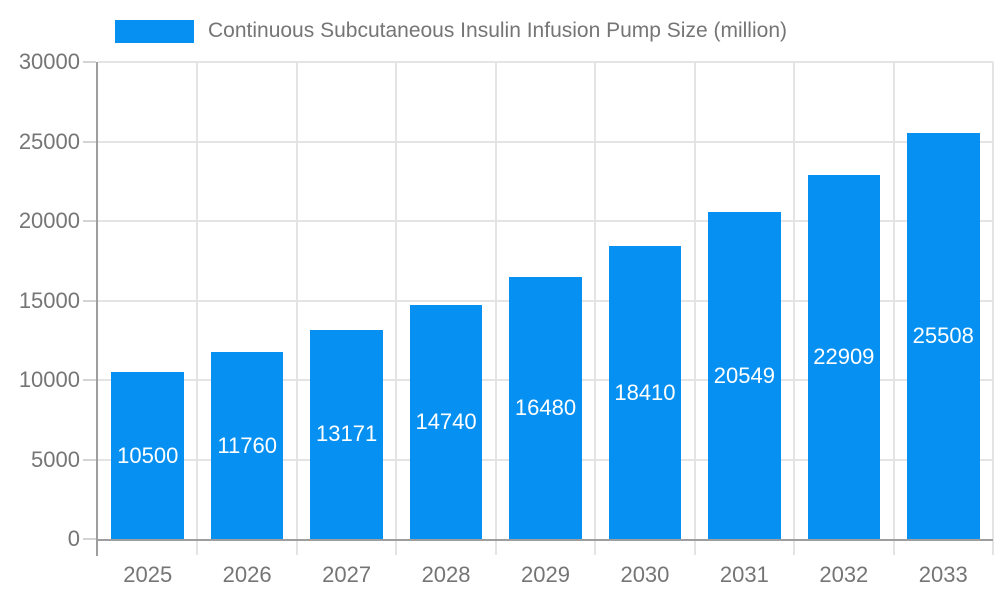  I want to click on bar-value-label: 10500, so click(148, 455).